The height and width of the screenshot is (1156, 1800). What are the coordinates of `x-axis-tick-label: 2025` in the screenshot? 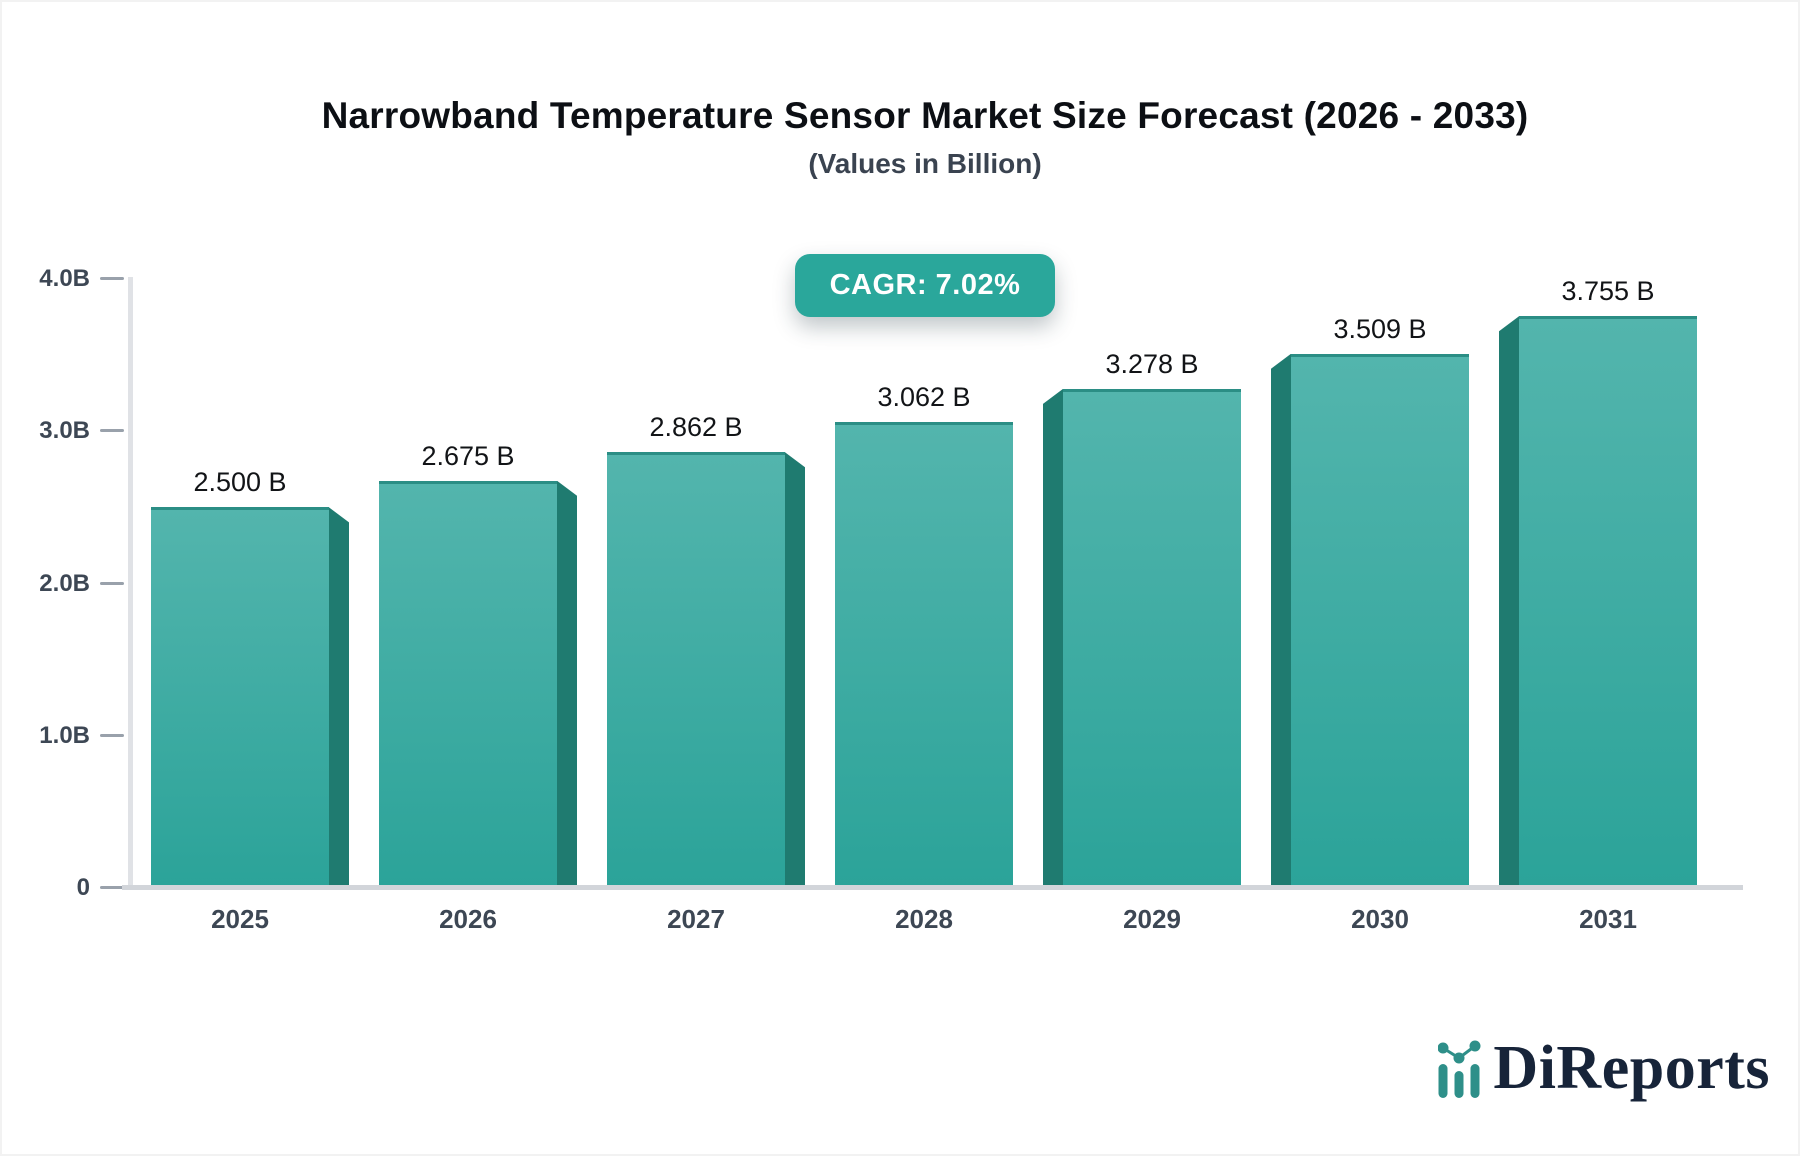 It's located at (240, 919).